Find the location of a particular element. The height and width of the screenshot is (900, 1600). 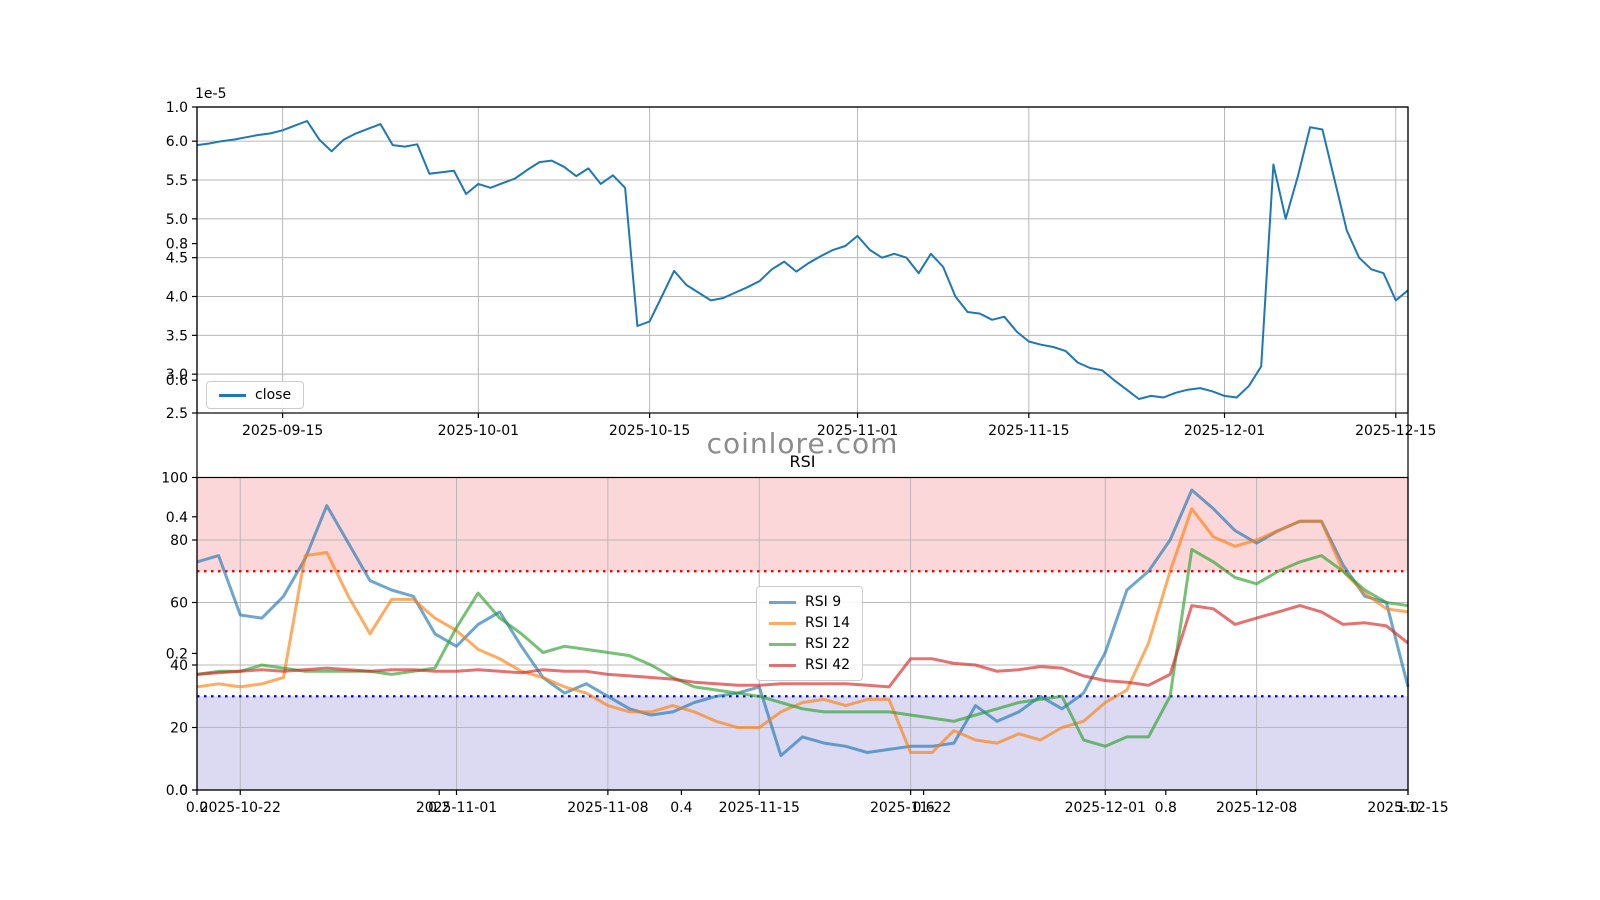

overlay-x-tick-label: 0.8 is located at coordinates (1166, 808).